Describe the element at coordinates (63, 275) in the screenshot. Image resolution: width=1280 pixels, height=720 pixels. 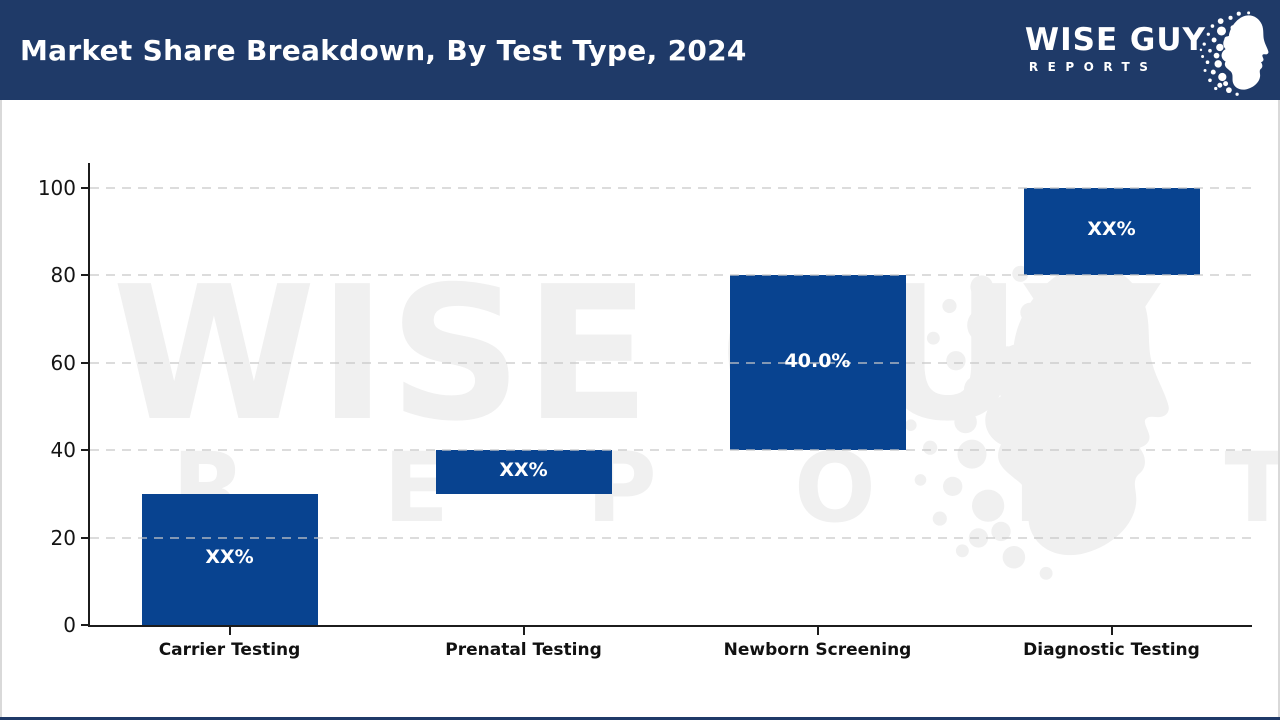
I see `y-tick-label-80: 80` at that location.